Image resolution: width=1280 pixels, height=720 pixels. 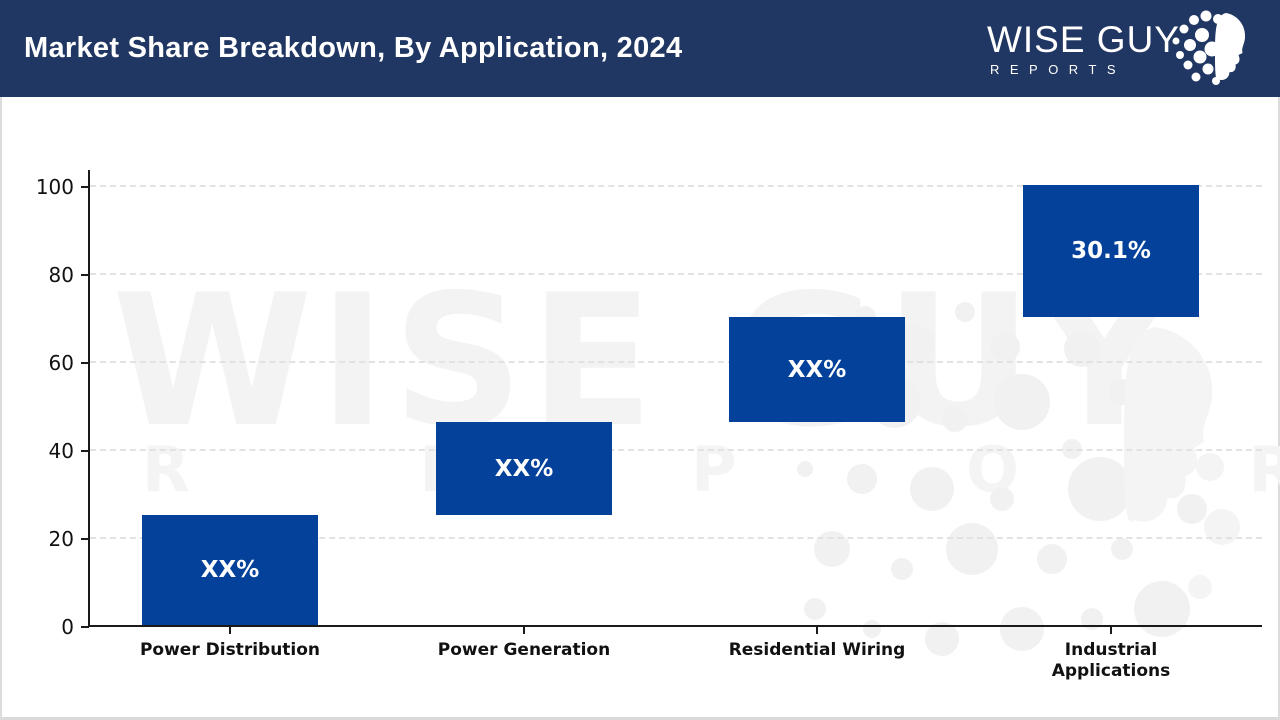 What do you see at coordinates (817, 650) in the screenshot?
I see `x-category-label: Residential Wiring` at bounding box center [817, 650].